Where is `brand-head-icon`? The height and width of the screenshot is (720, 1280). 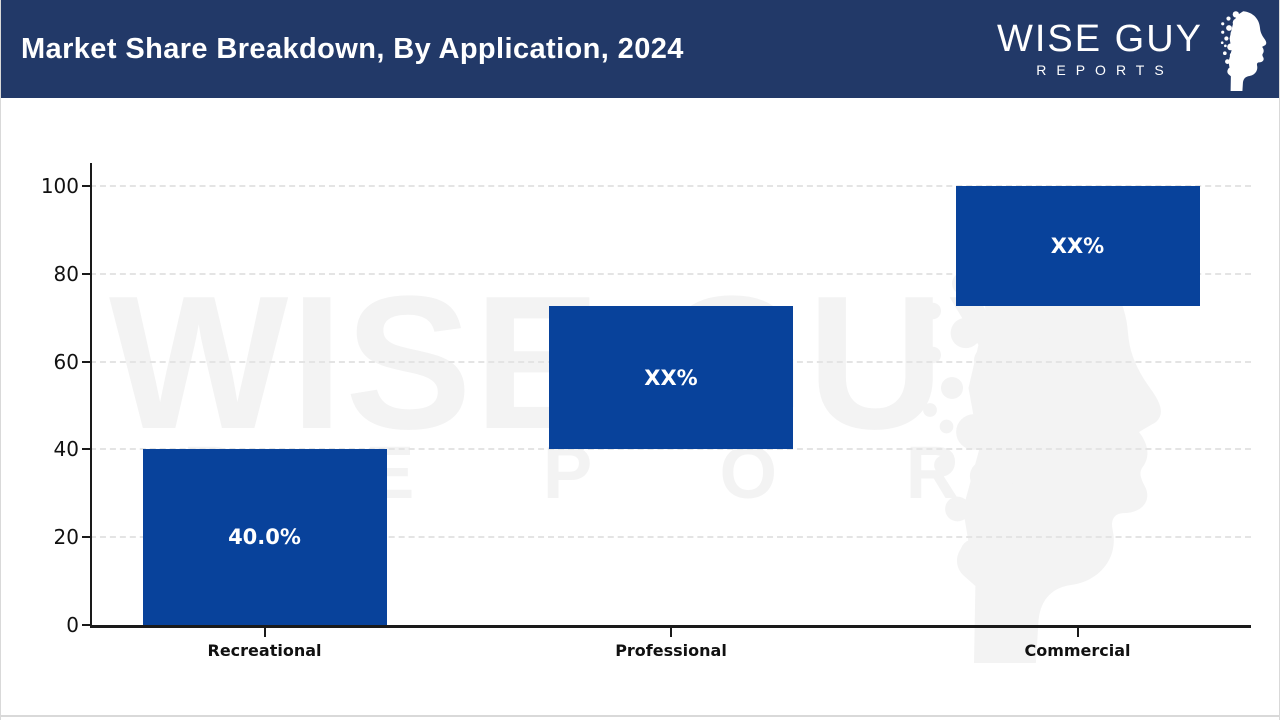 brand-head-icon is located at coordinates (1239, 49).